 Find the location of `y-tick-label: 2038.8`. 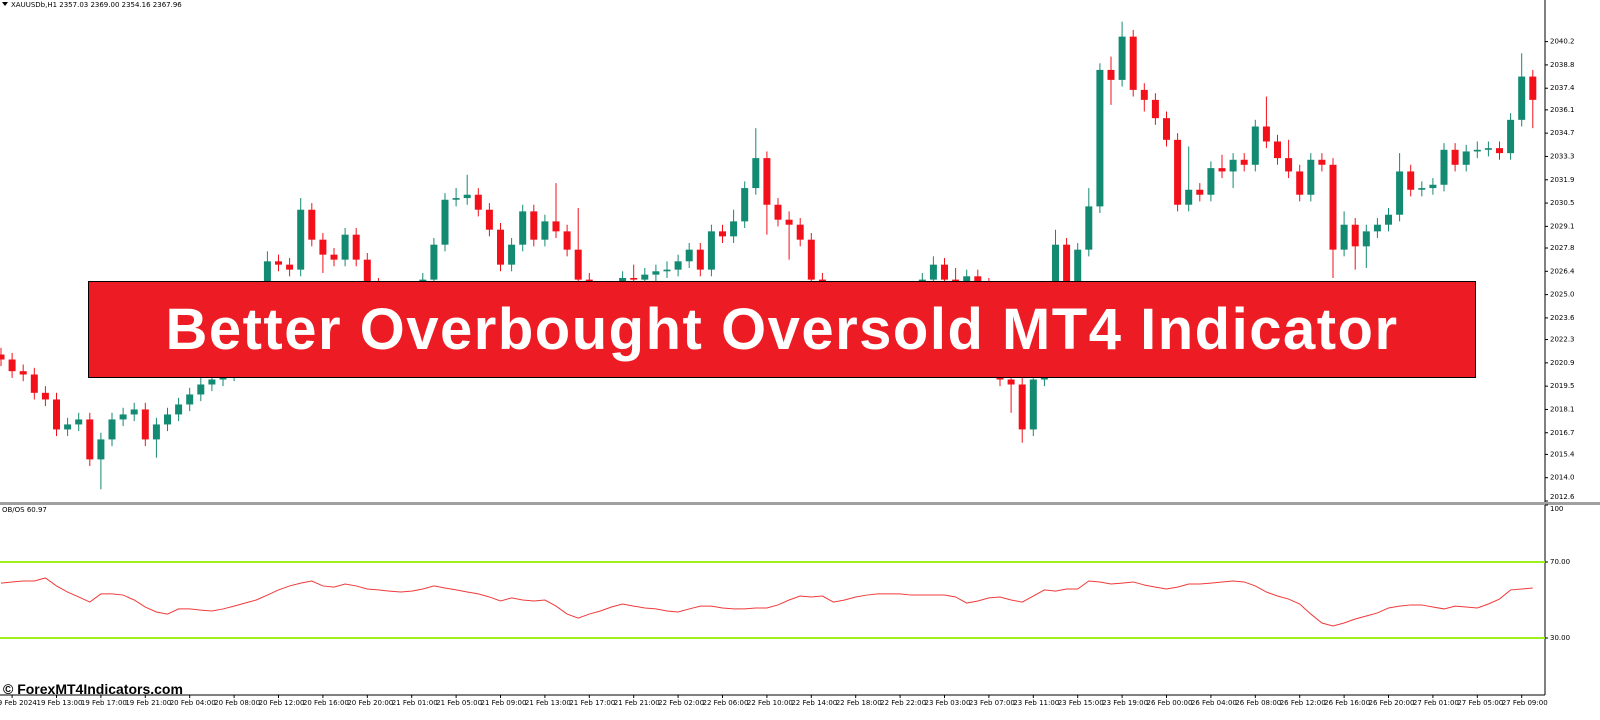

y-tick-label: 2038.8 is located at coordinates (1562, 65).